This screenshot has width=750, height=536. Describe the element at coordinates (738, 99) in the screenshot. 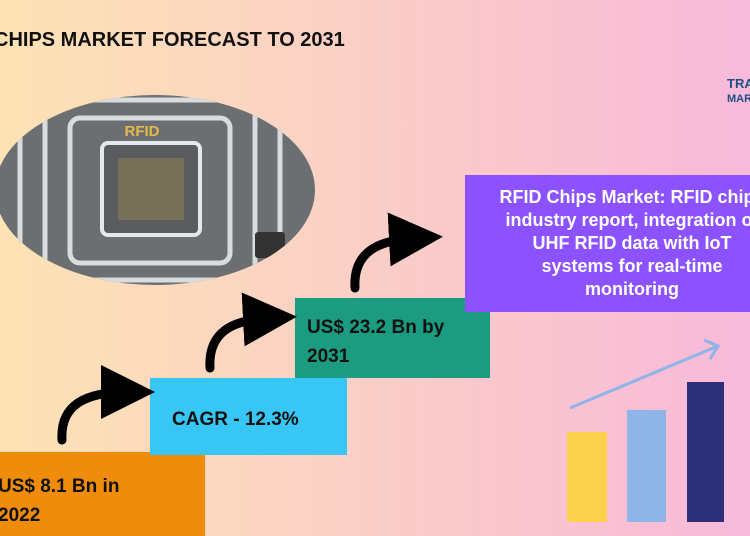

I see `logo-line: MARK` at that location.